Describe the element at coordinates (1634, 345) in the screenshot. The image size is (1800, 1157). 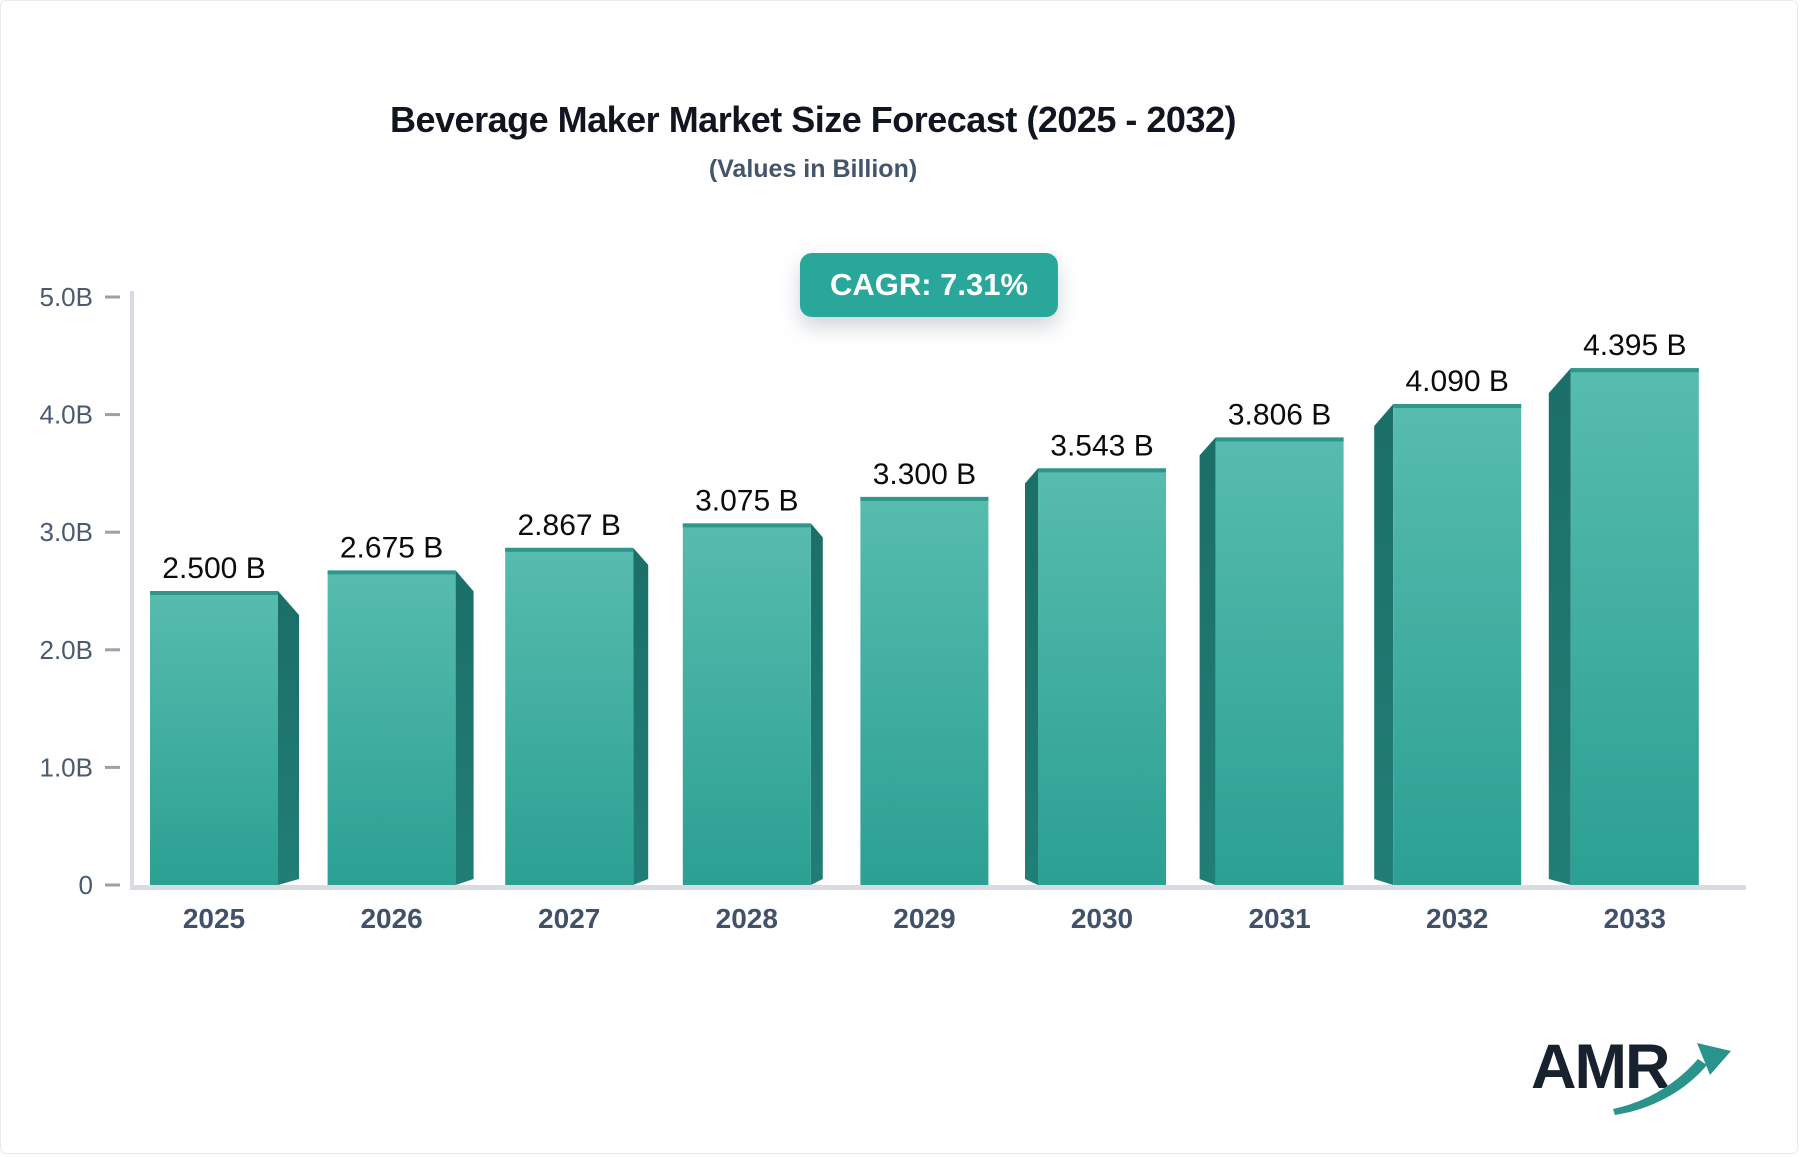
I see `bar-value-label: 4.395 B` at that location.